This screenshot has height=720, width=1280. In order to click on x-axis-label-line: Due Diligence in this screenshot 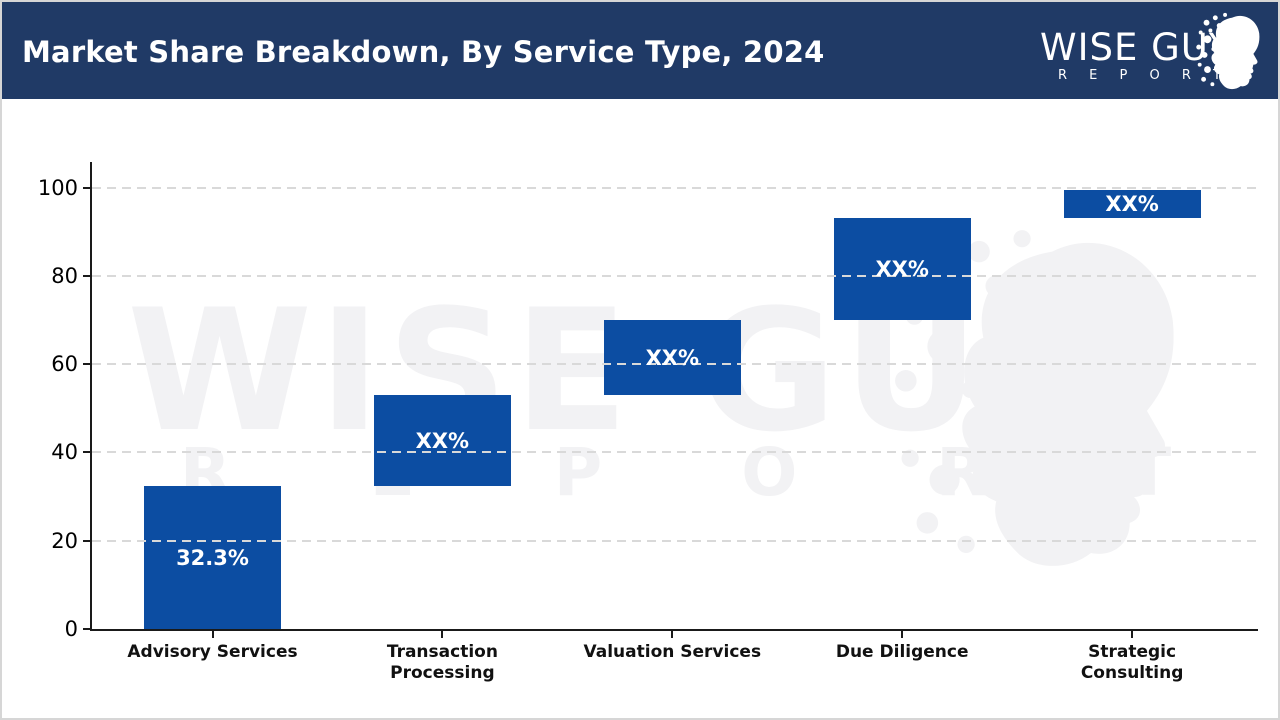, I will do `click(902, 652)`.